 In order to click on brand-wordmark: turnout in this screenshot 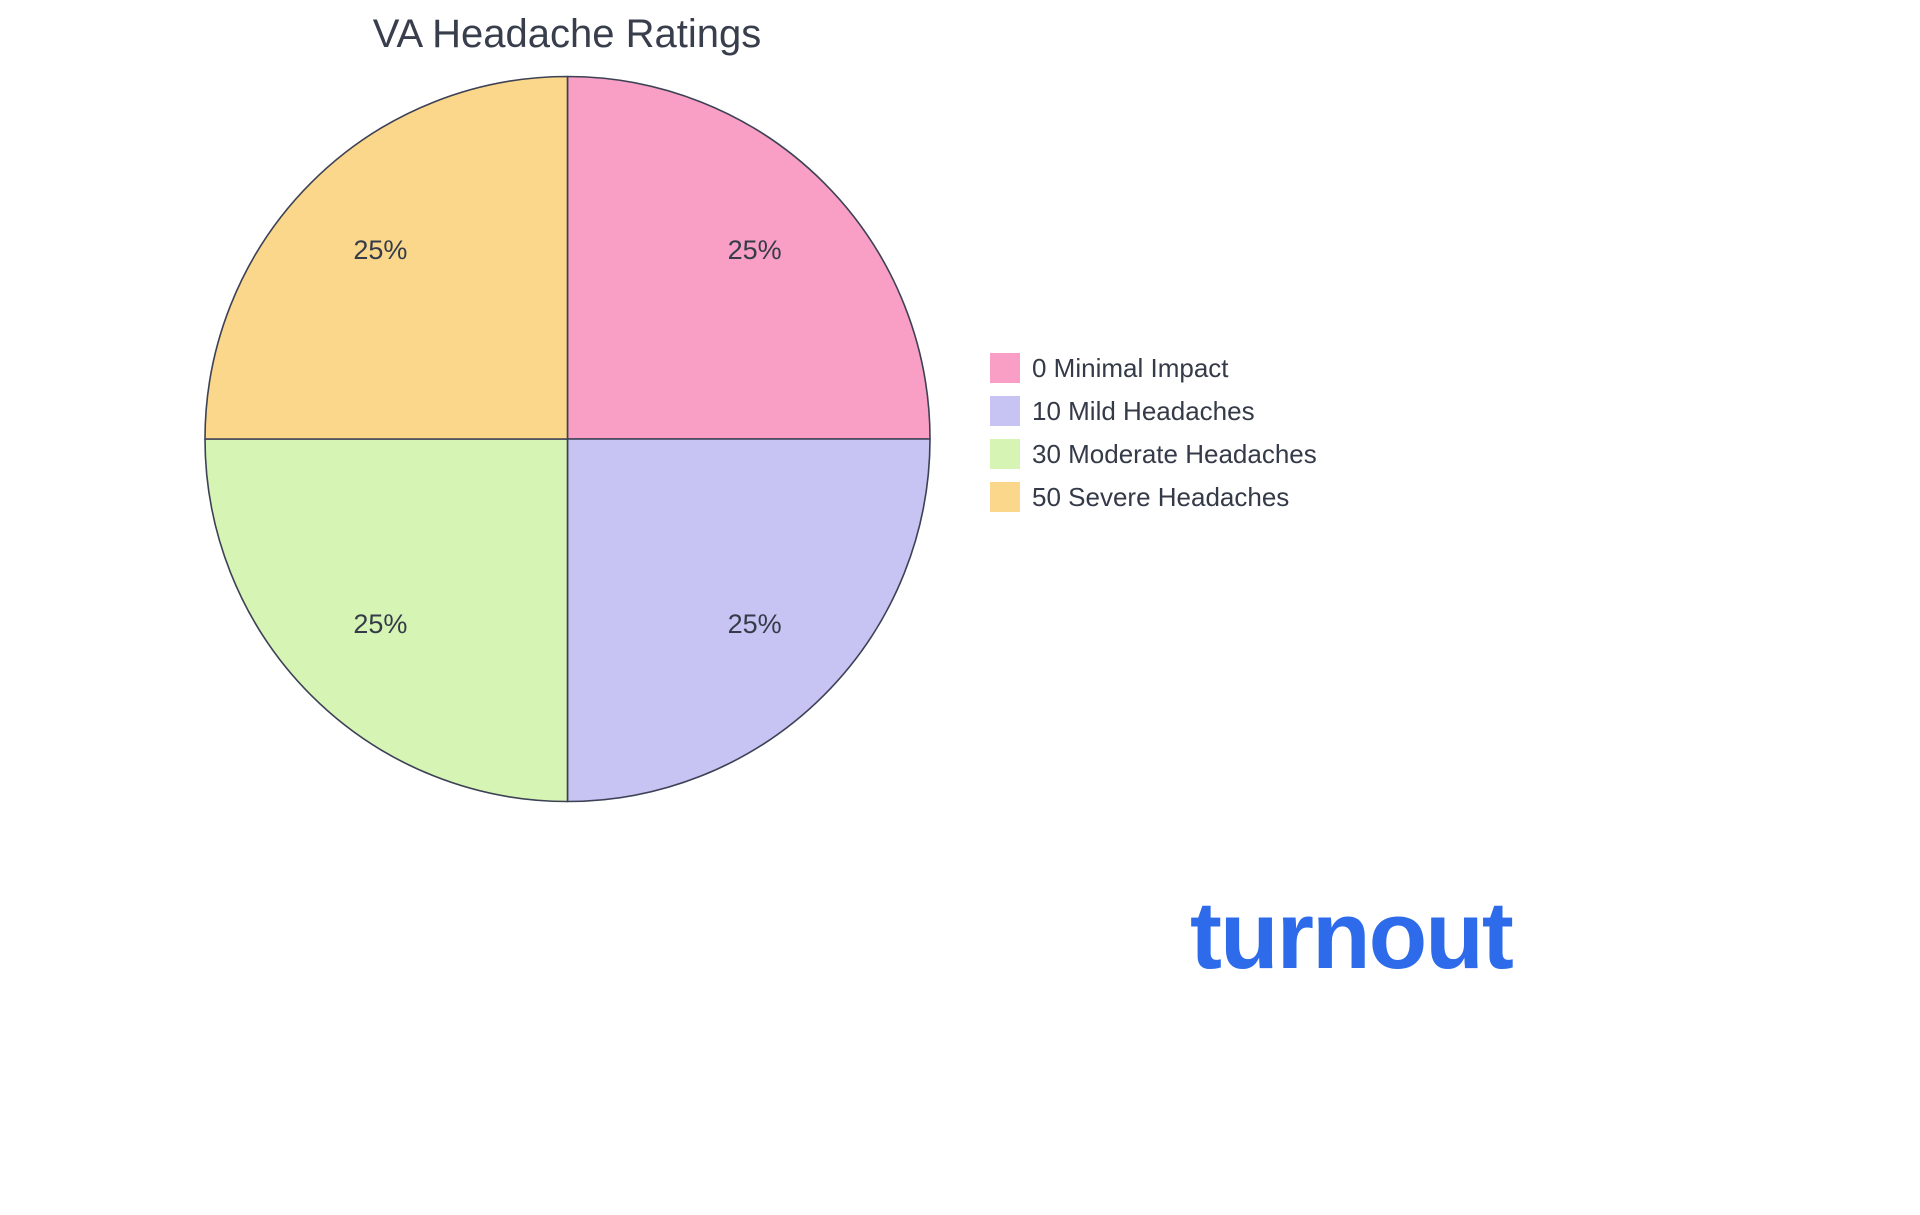, I will do `click(1352, 935)`.